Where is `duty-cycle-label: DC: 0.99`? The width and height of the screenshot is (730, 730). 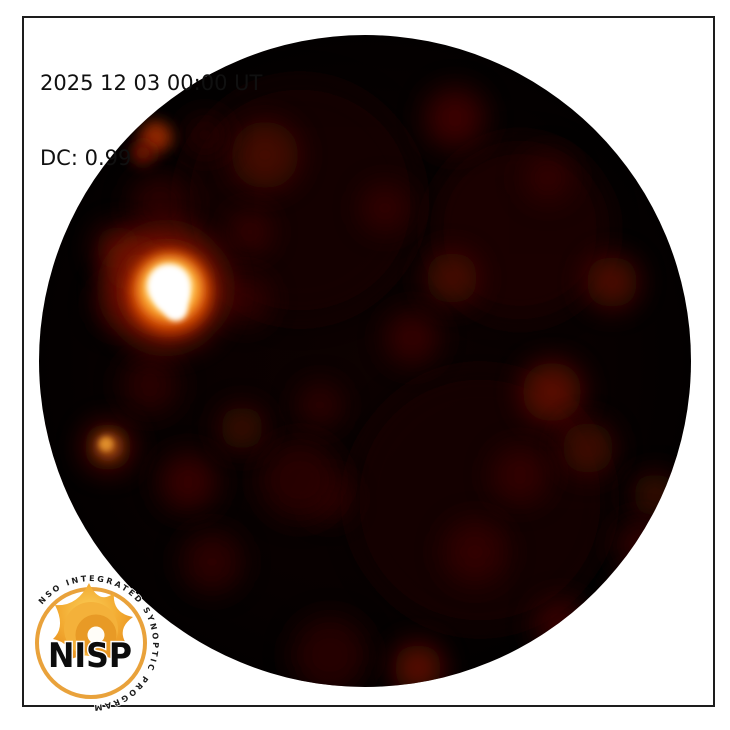 duty-cycle-label: DC: 0.99 is located at coordinates (86, 158).